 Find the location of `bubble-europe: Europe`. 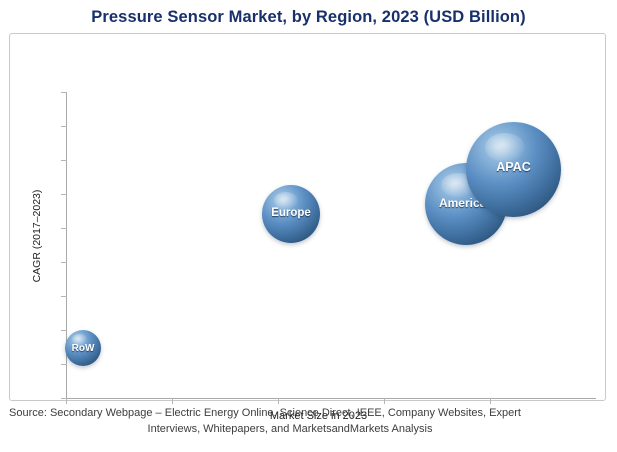

bubble-europe: Europe is located at coordinates (291, 214).